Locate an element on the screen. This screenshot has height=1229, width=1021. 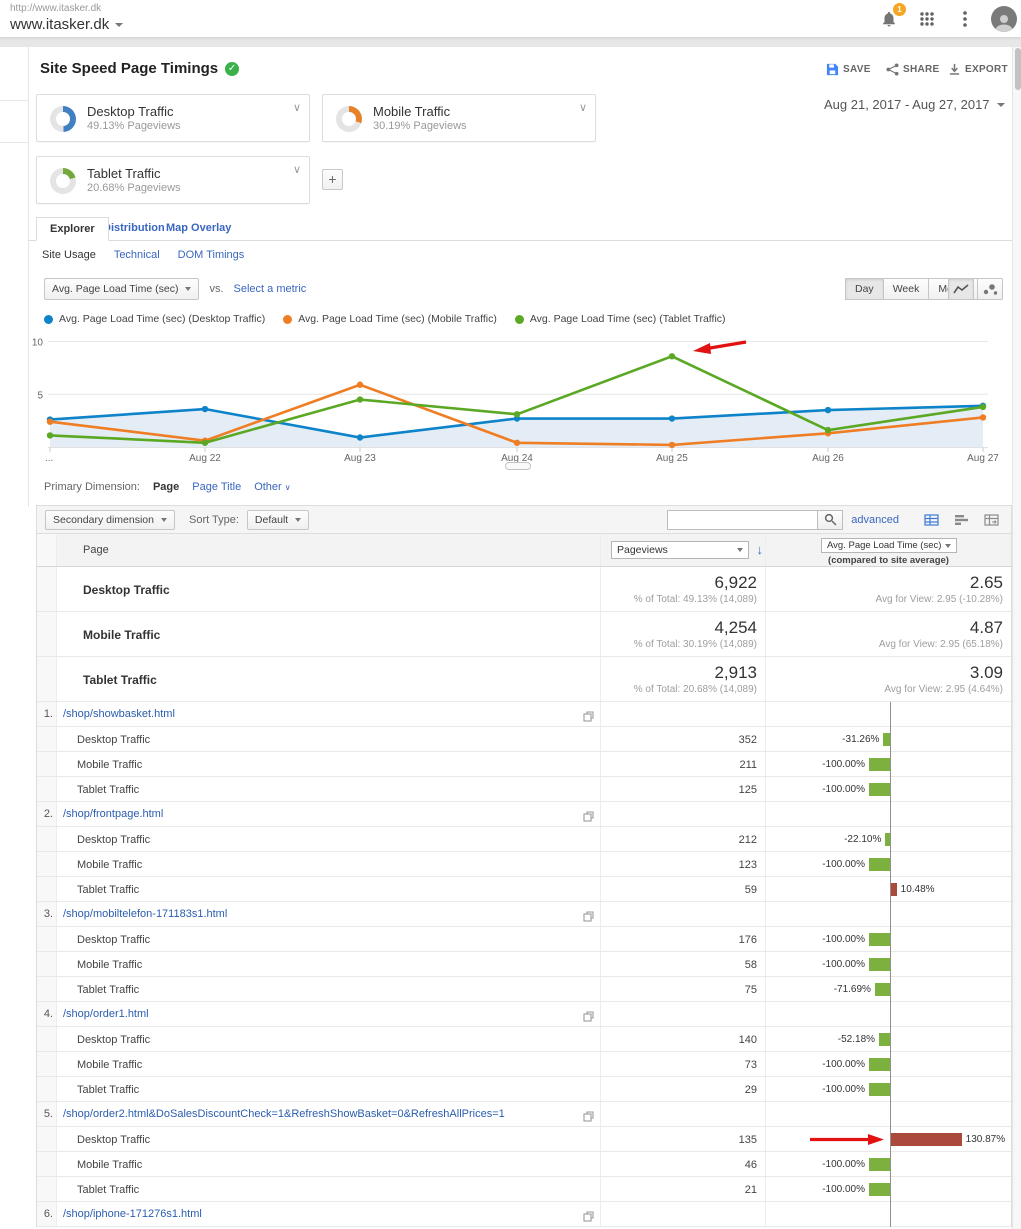
secondary-dimension-button: Secondary dimension is located at coordinates (110, 519).